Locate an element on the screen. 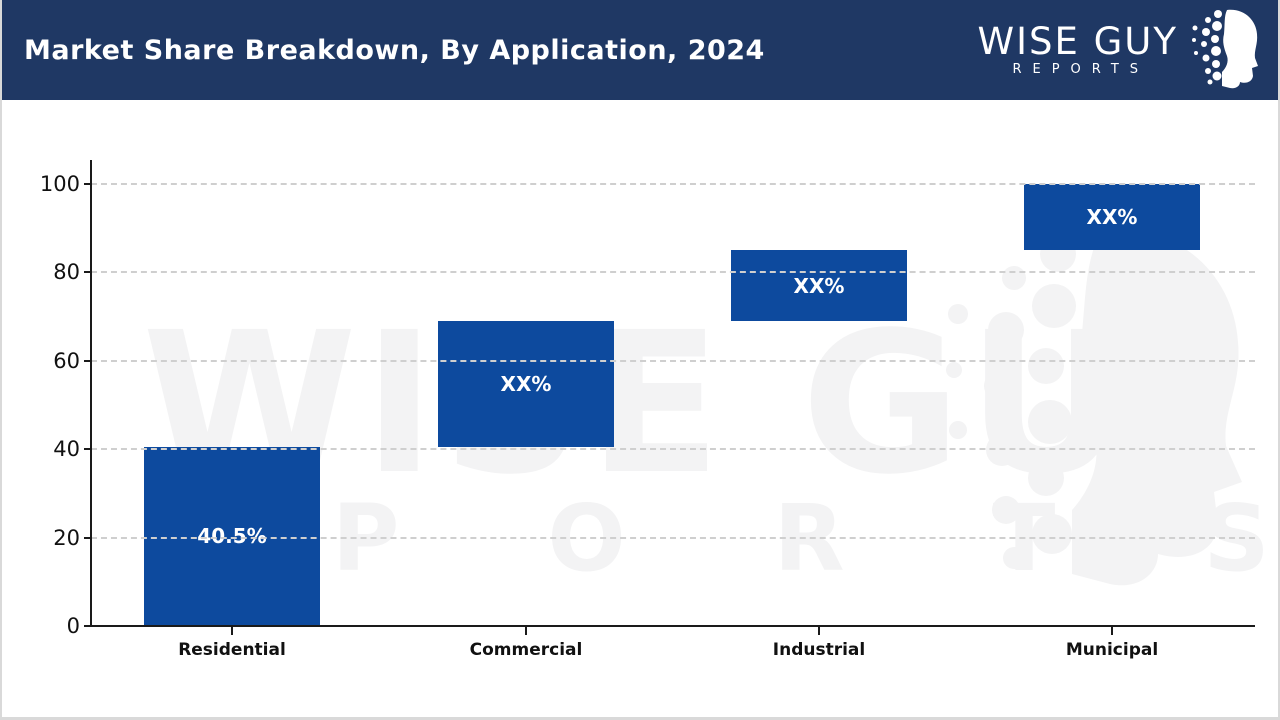 This screenshot has width=1280, height=720. face-profile-icon is located at coordinates (1221, 50).